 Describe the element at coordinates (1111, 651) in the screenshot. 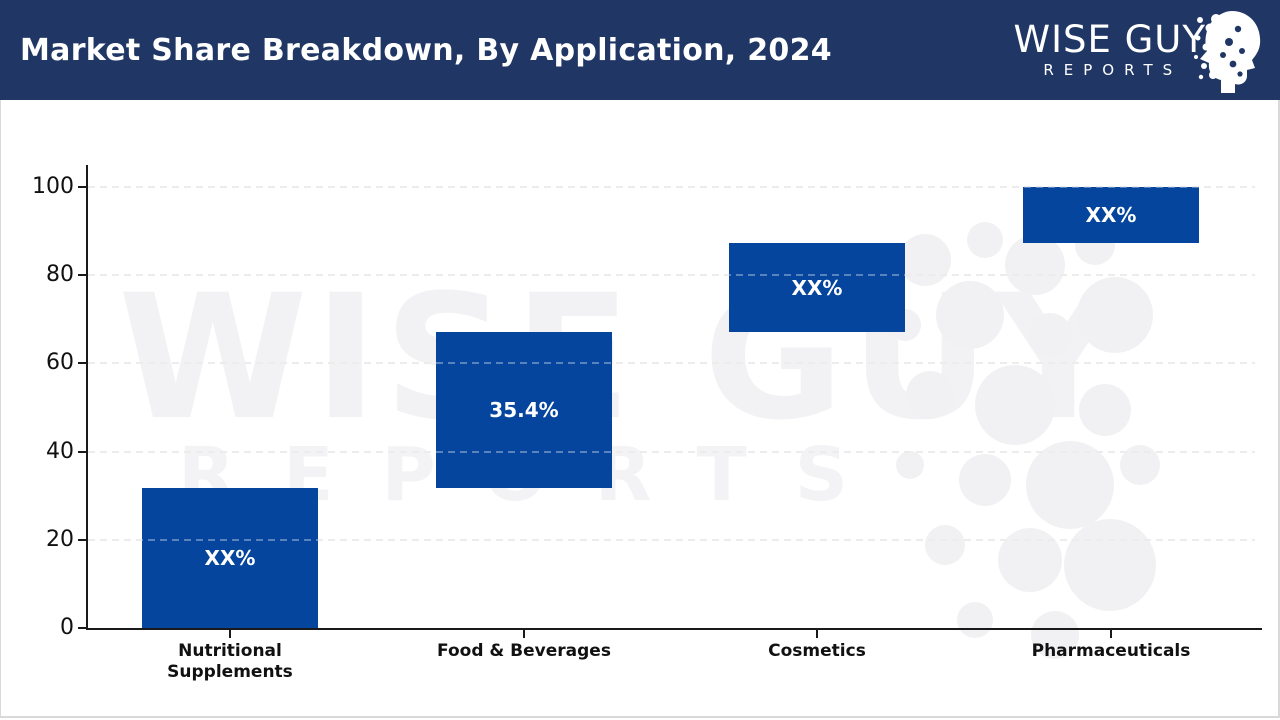

I see `category-label: Pharmaceuticals` at that location.